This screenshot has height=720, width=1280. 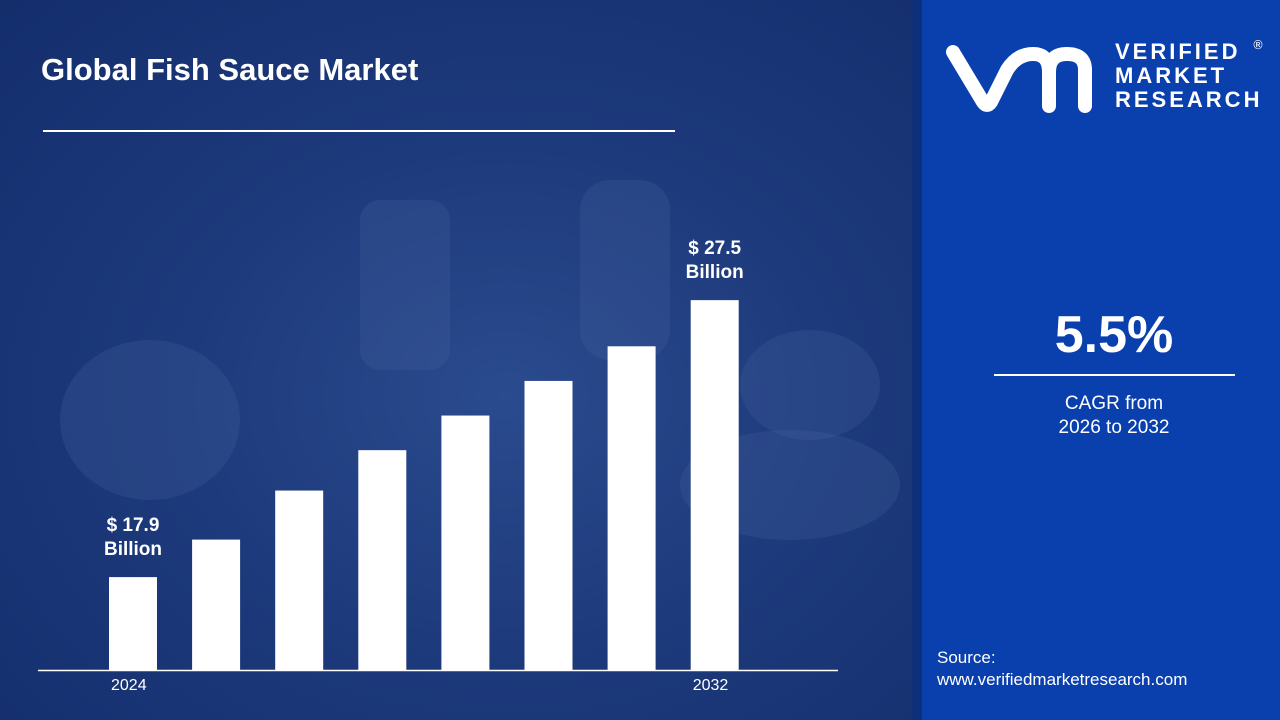 I want to click on data-label: $ 27.5 Billion, so click(x=715, y=261).